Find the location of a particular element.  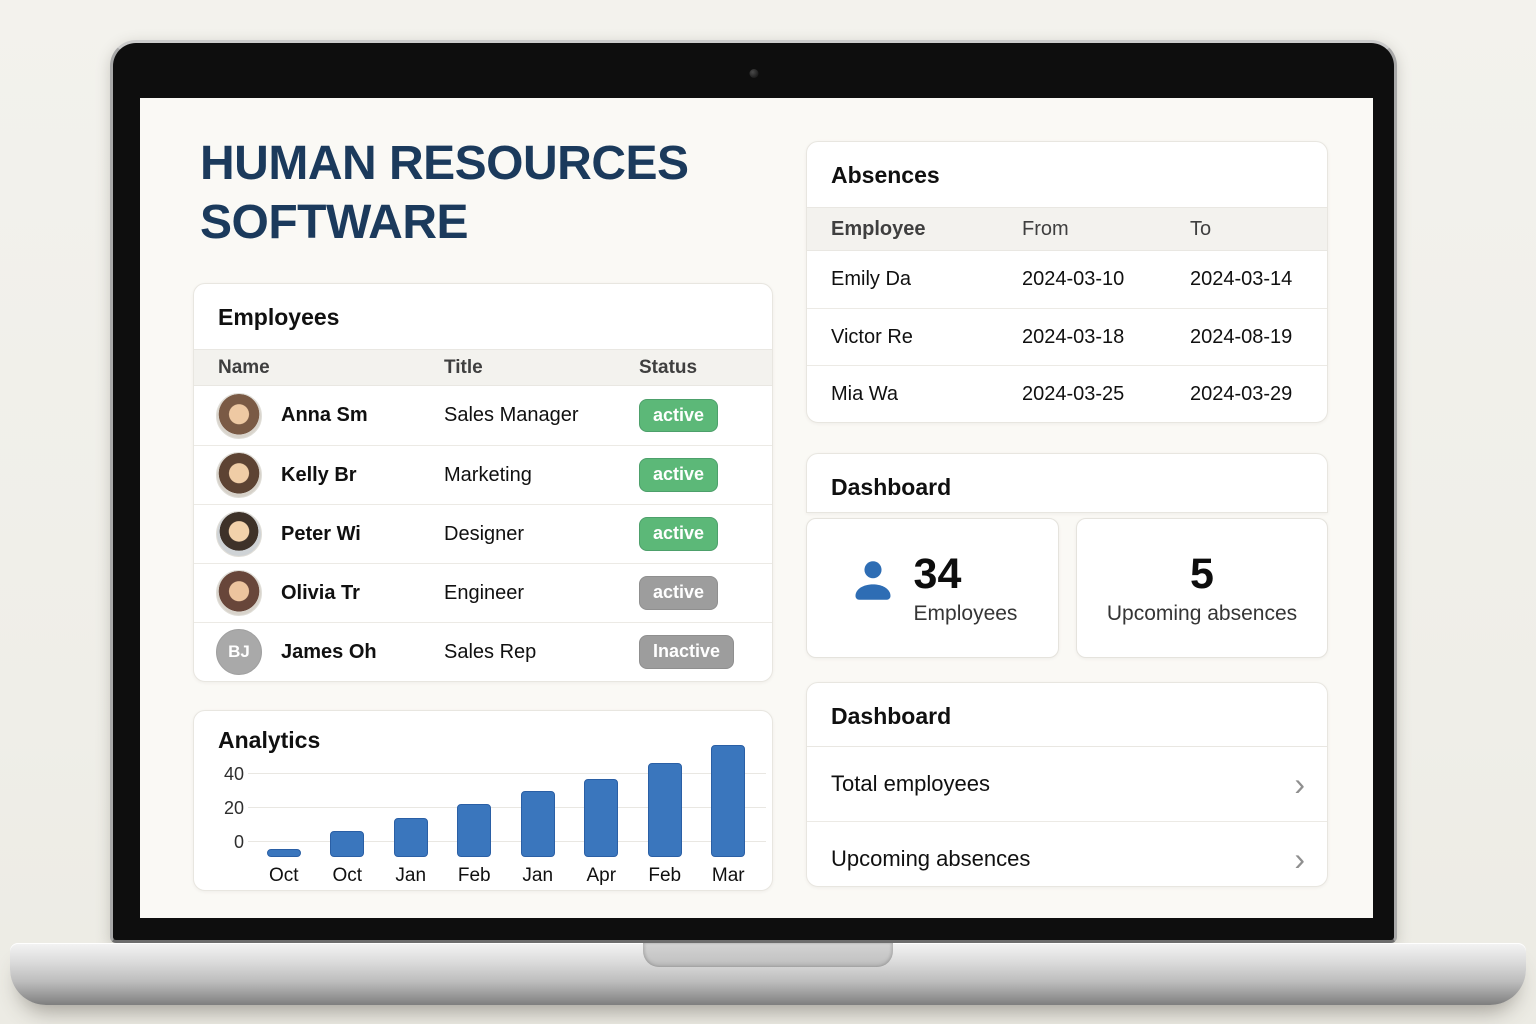

bar-series: Oct Oct Jan Feb Jan Apr Feb Mar is located at coordinates (506, 814).